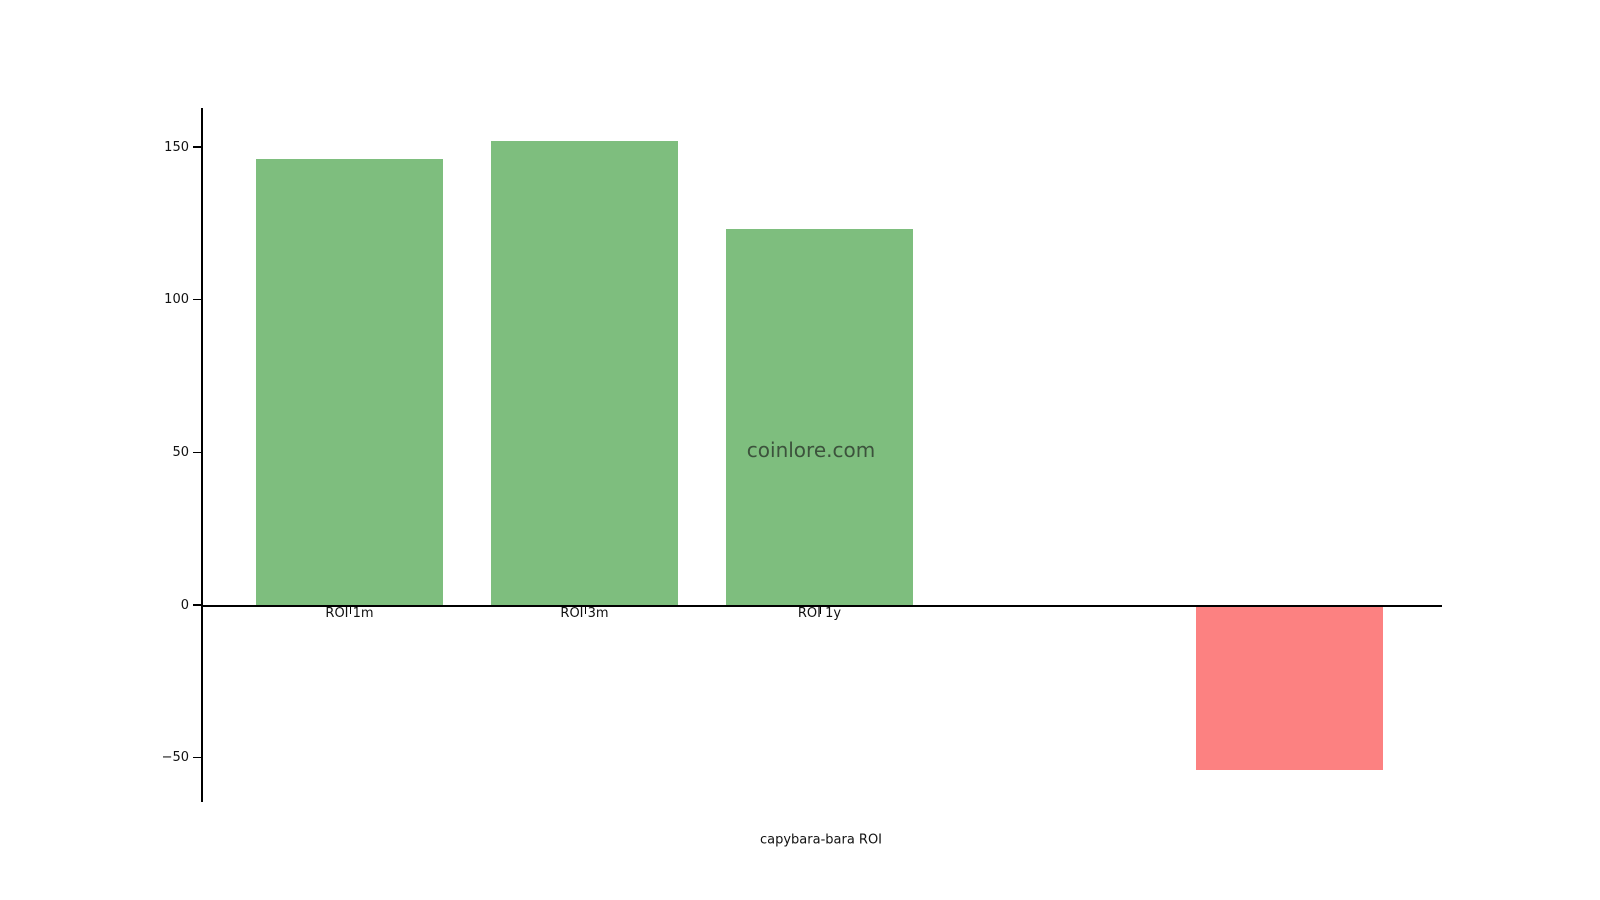 The height and width of the screenshot is (900, 1600). Describe the element at coordinates (180, 452) in the screenshot. I see `y-tick-label: 50` at that location.